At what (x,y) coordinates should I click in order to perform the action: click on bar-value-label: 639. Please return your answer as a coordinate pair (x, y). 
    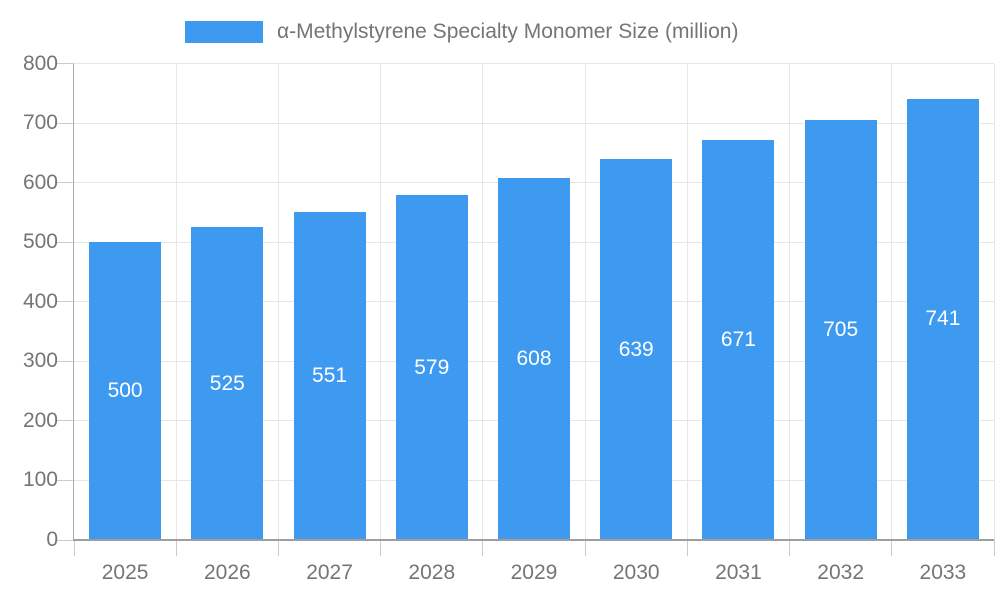
    Looking at the image, I should click on (636, 349).